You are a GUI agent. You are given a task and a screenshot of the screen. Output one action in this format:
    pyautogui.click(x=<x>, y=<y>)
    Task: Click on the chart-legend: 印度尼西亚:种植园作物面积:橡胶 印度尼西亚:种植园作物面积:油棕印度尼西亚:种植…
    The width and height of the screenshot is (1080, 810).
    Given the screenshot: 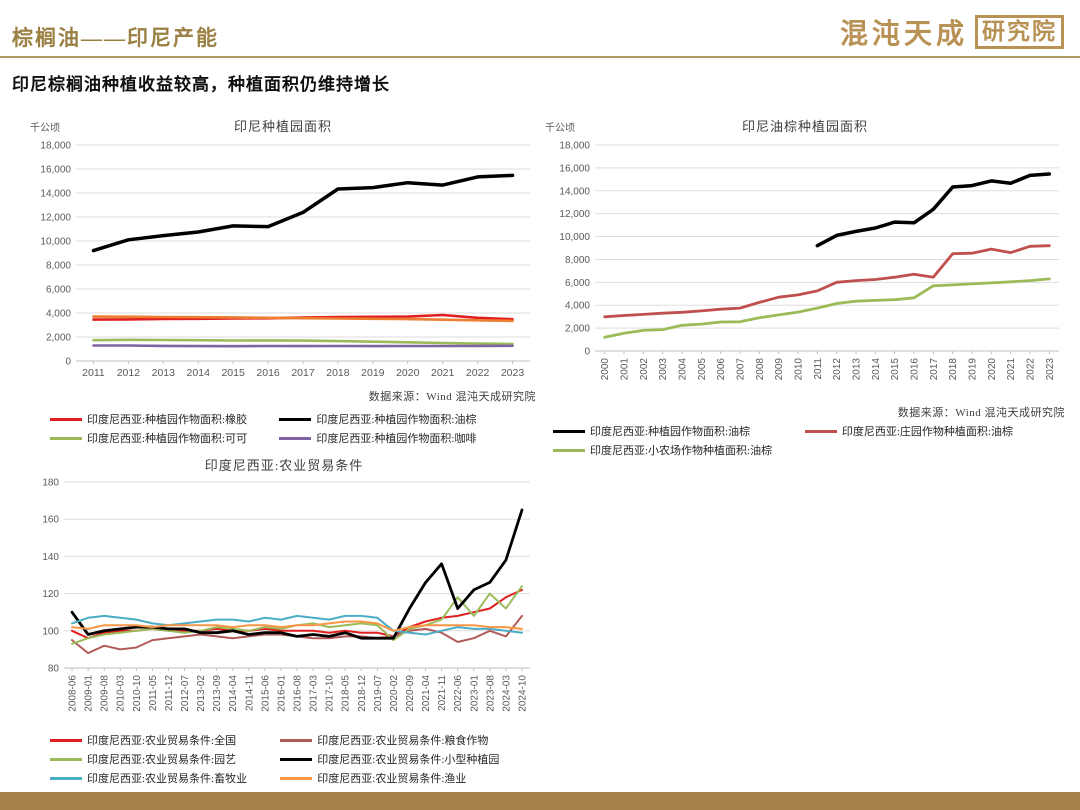 What is the action you would take?
    pyautogui.click(x=283, y=428)
    